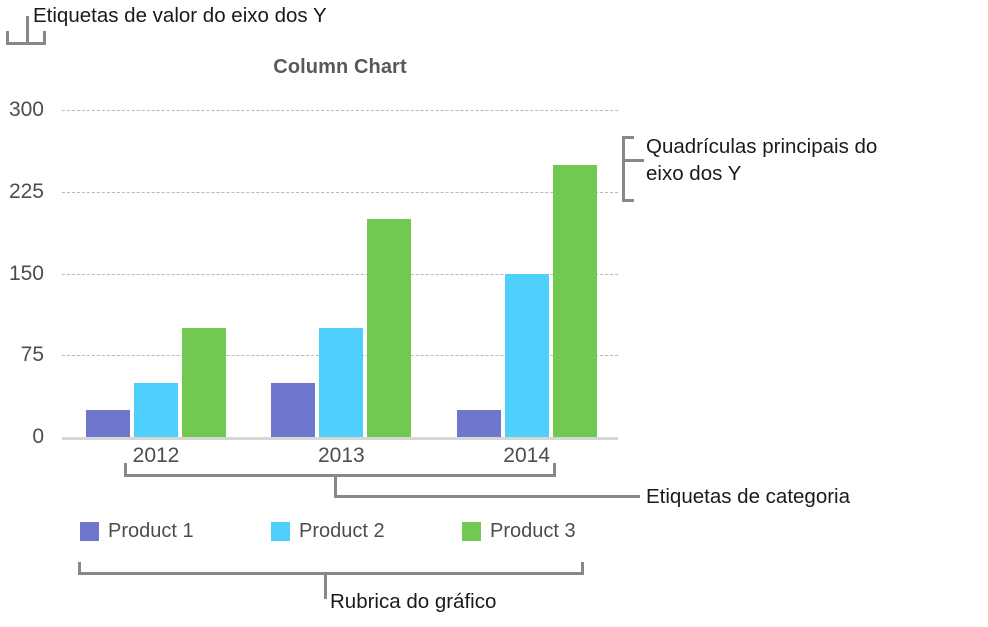 The image size is (988, 627). Describe the element at coordinates (26, 43) in the screenshot. I see `callout-bracket-y-value-labels-horizontal` at that location.